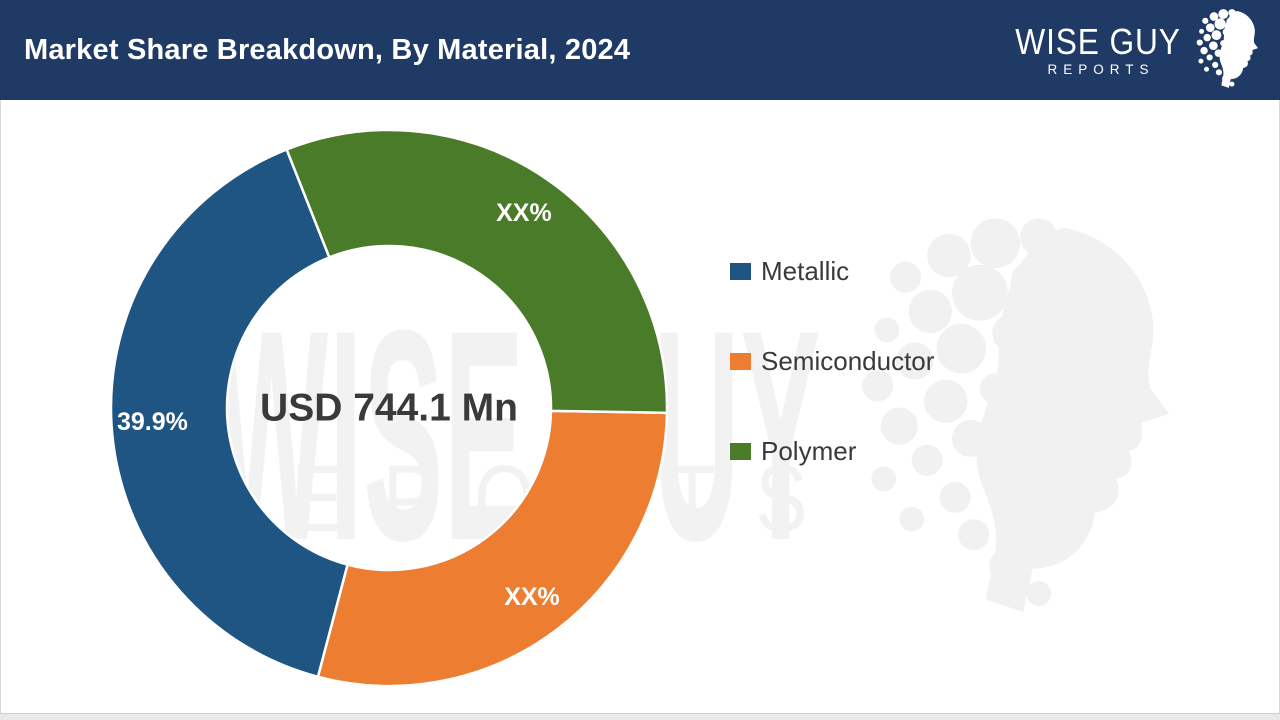  I want to click on legend-label-metallic: Metallic, so click(805, 271).